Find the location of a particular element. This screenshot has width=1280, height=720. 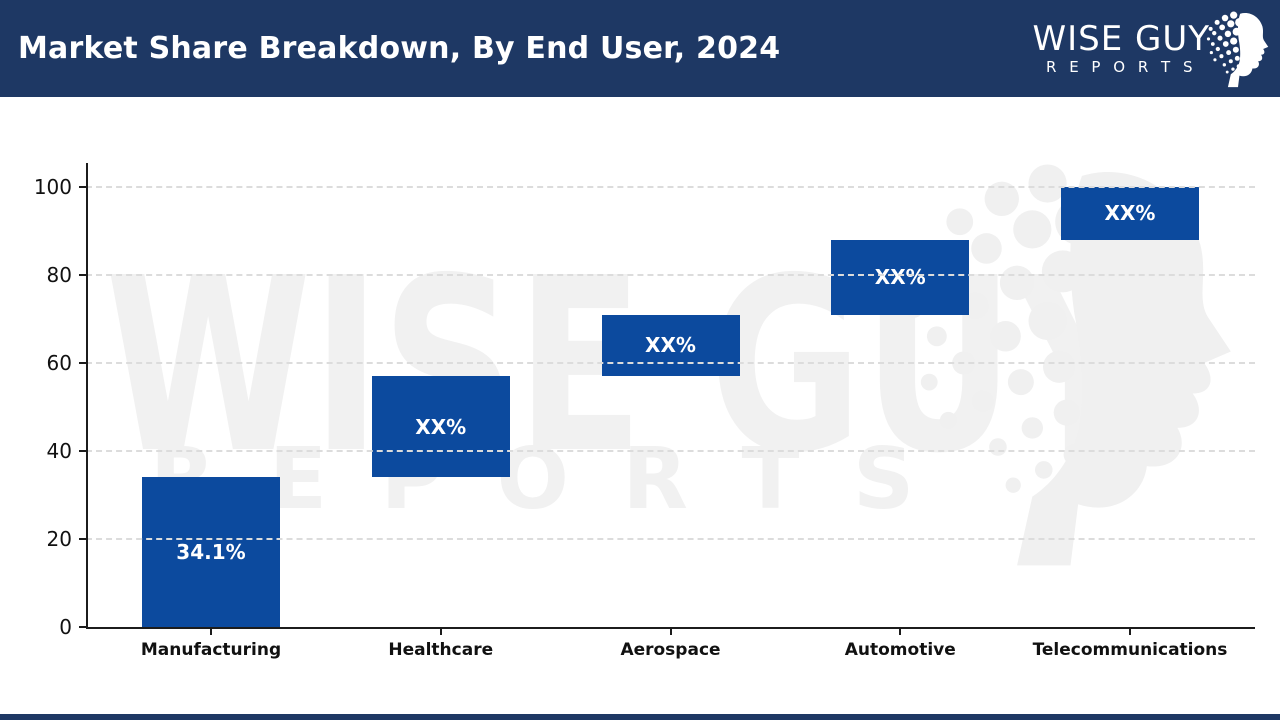

y-tick-label-40: 40 is located at coordinates (59, 451).